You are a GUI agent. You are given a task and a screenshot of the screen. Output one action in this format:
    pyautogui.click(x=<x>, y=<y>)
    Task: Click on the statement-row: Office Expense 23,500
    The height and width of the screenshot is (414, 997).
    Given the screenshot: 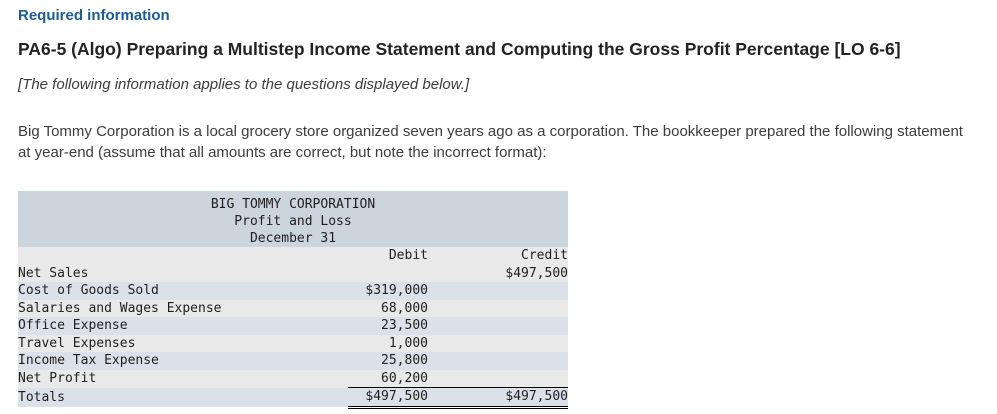 What is the action you would take?
    pyautogui.click(x=293, y=326)
    